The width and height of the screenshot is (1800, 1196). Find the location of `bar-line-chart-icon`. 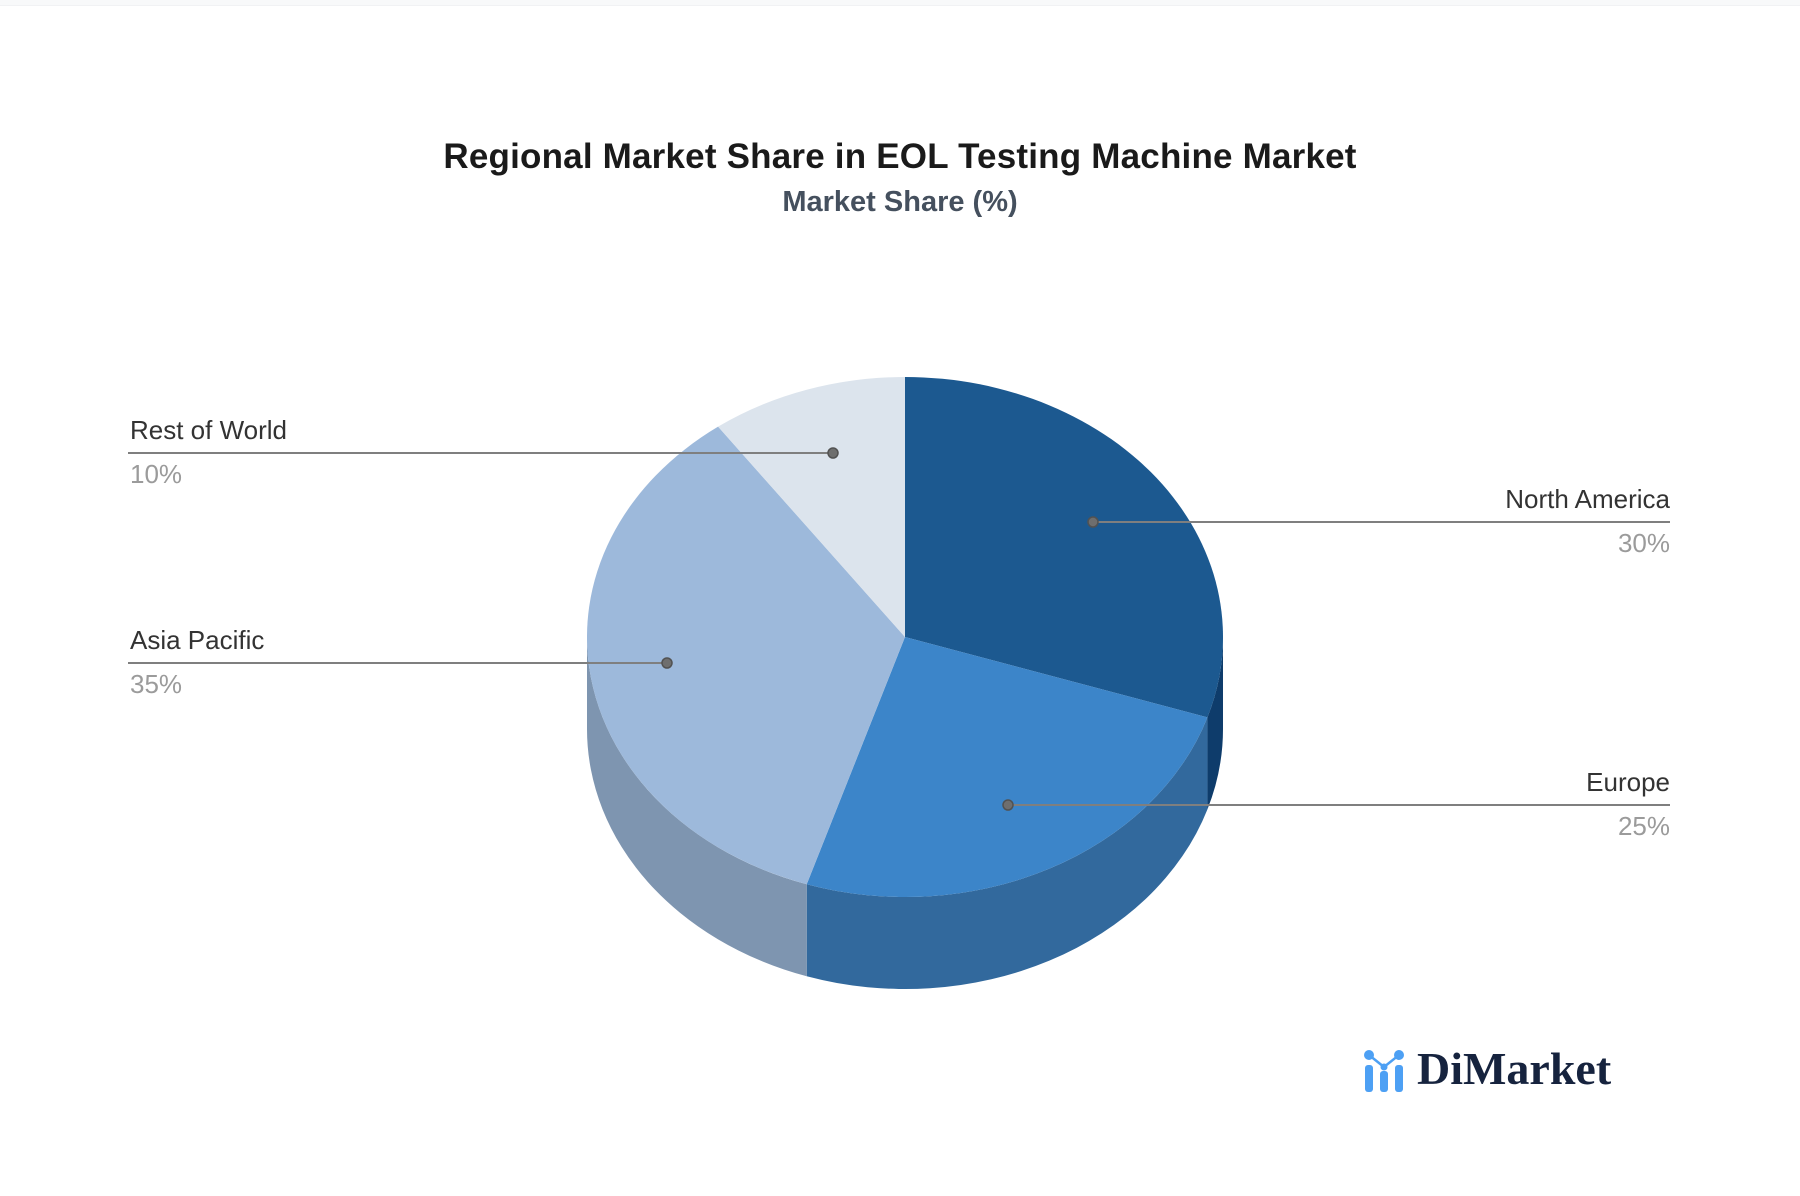

bar-line-chart-icon is located at coordinates (1384, 1071).